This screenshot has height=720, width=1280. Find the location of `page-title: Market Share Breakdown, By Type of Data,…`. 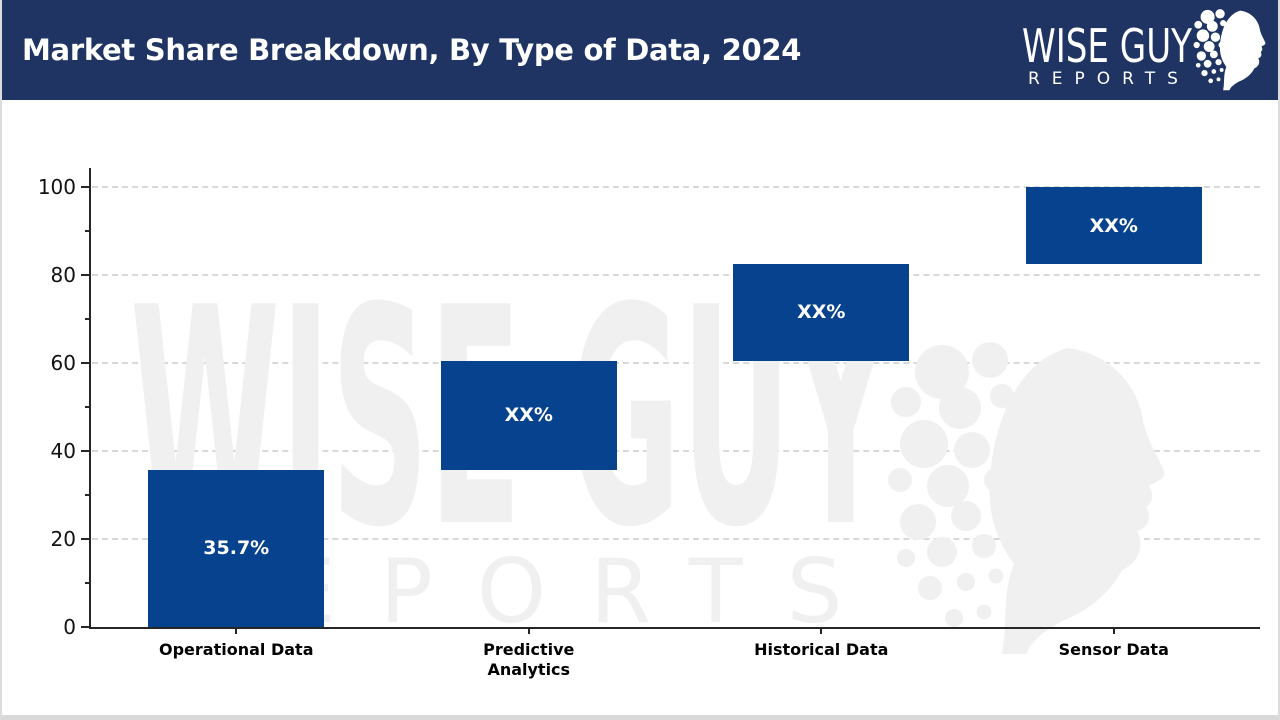

page-title: Market Share Breakdown, By Type of Data,… is located at coordinates (412, 50).